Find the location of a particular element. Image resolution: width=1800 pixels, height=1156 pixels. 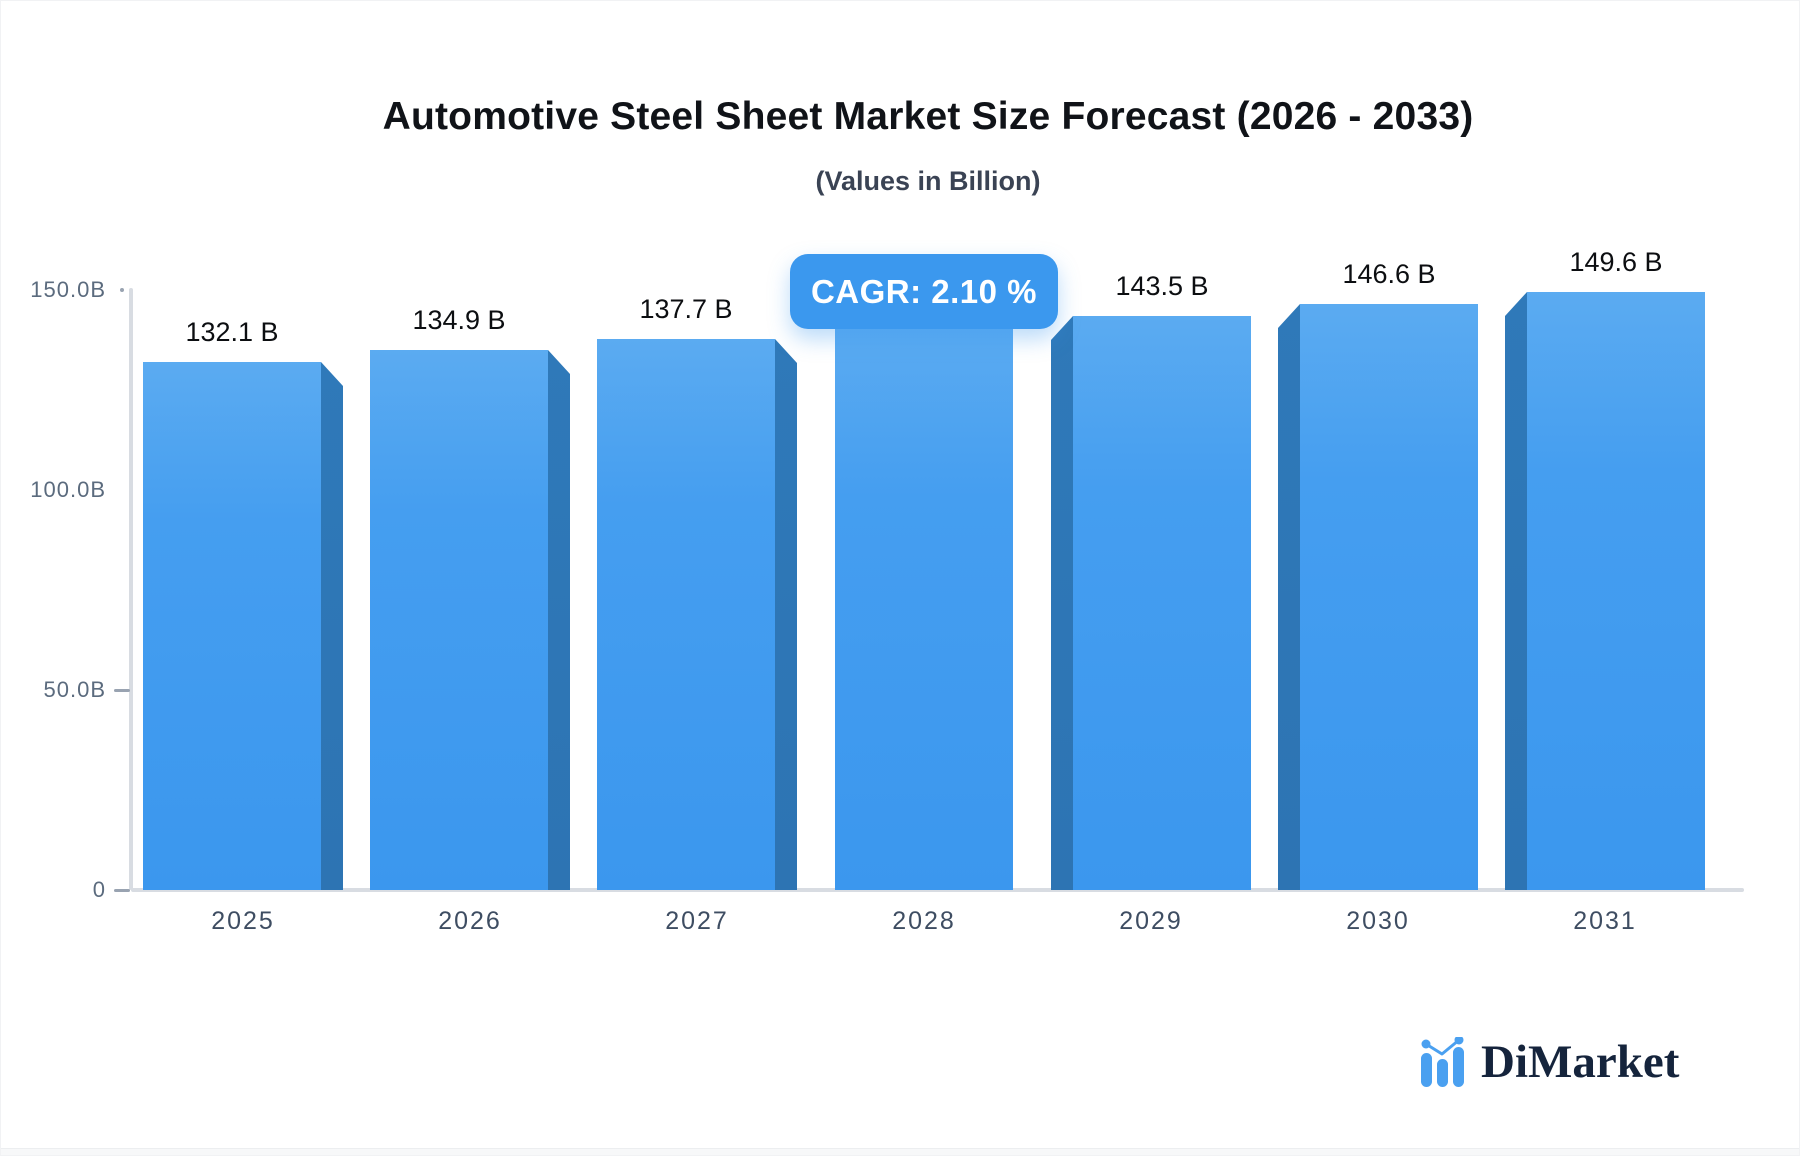

x-tick-label-2026: 2026 is located at coordinates (470, 921).